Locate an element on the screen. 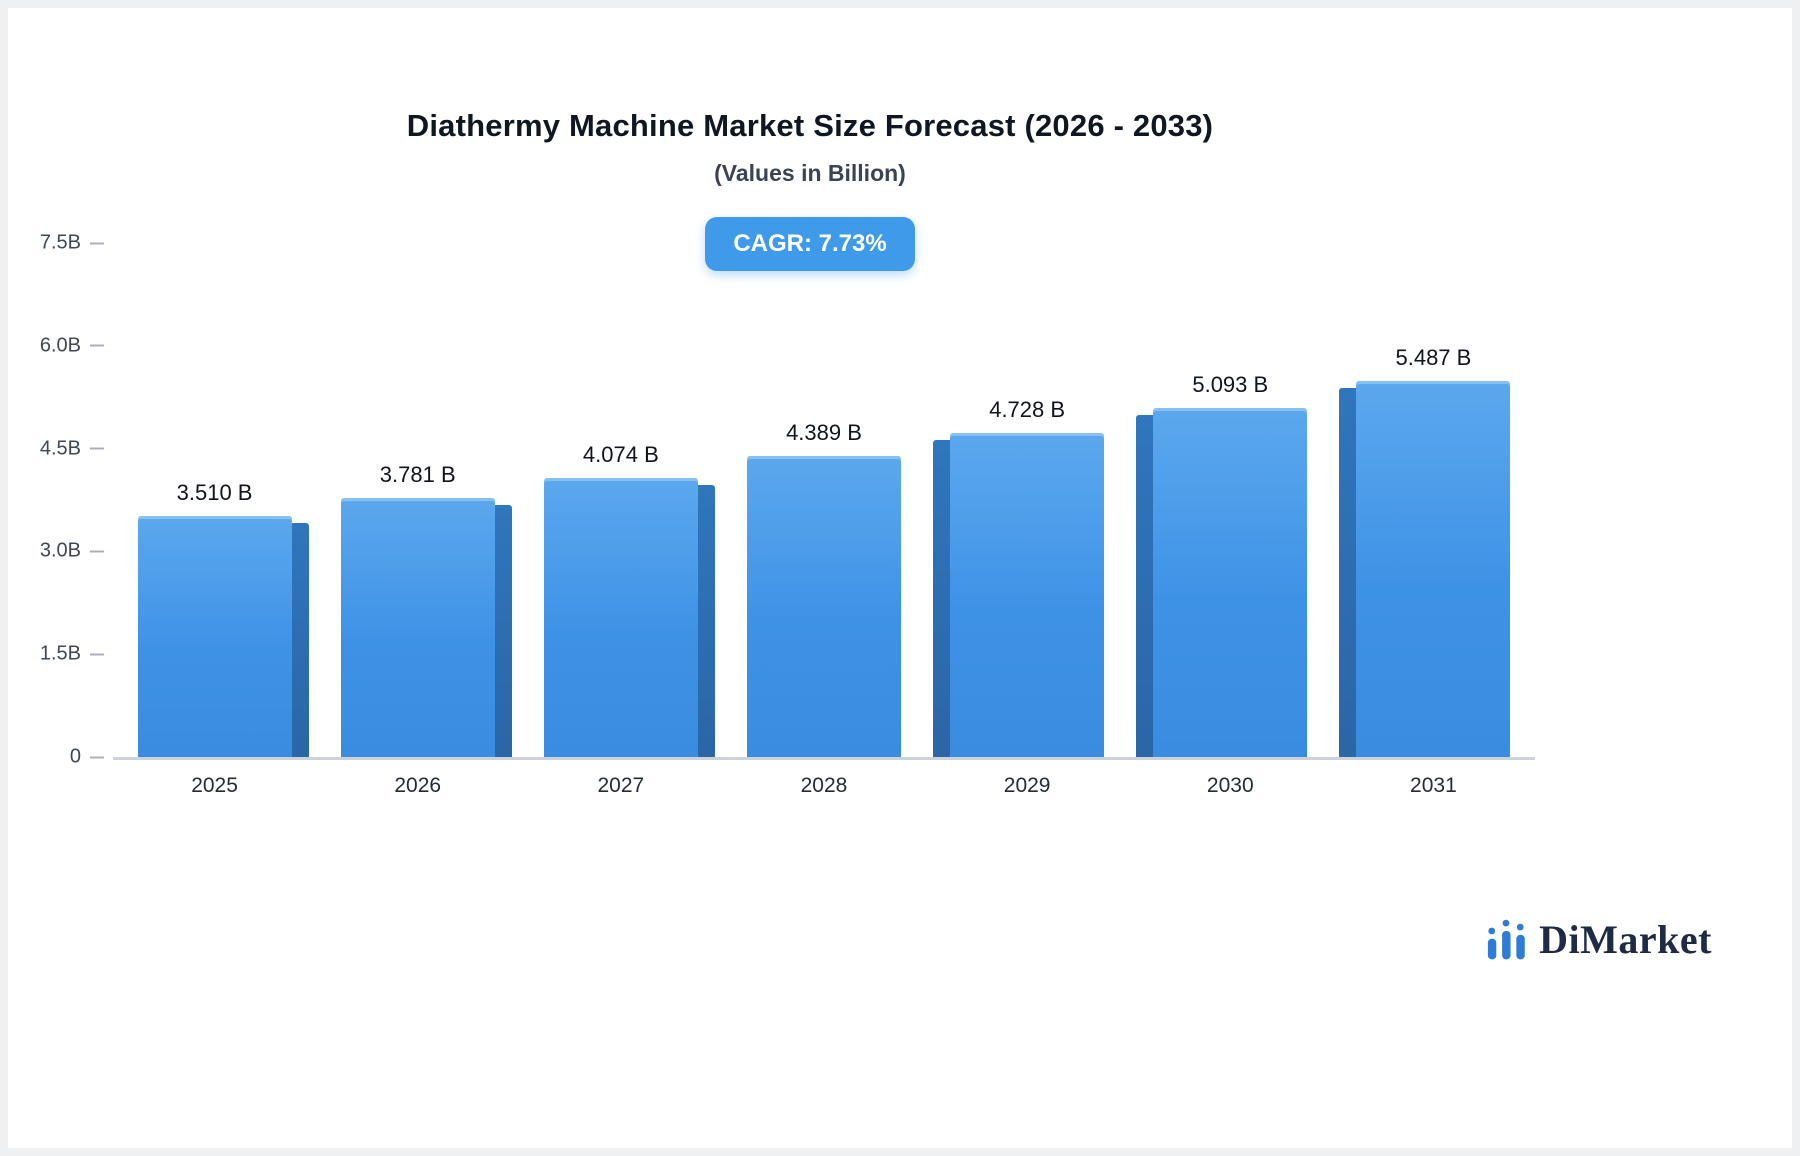 The height and width of the screenshot is (1156, 1800). bar-group-2030: 5.093 B is located at coordinates (1230, 500).